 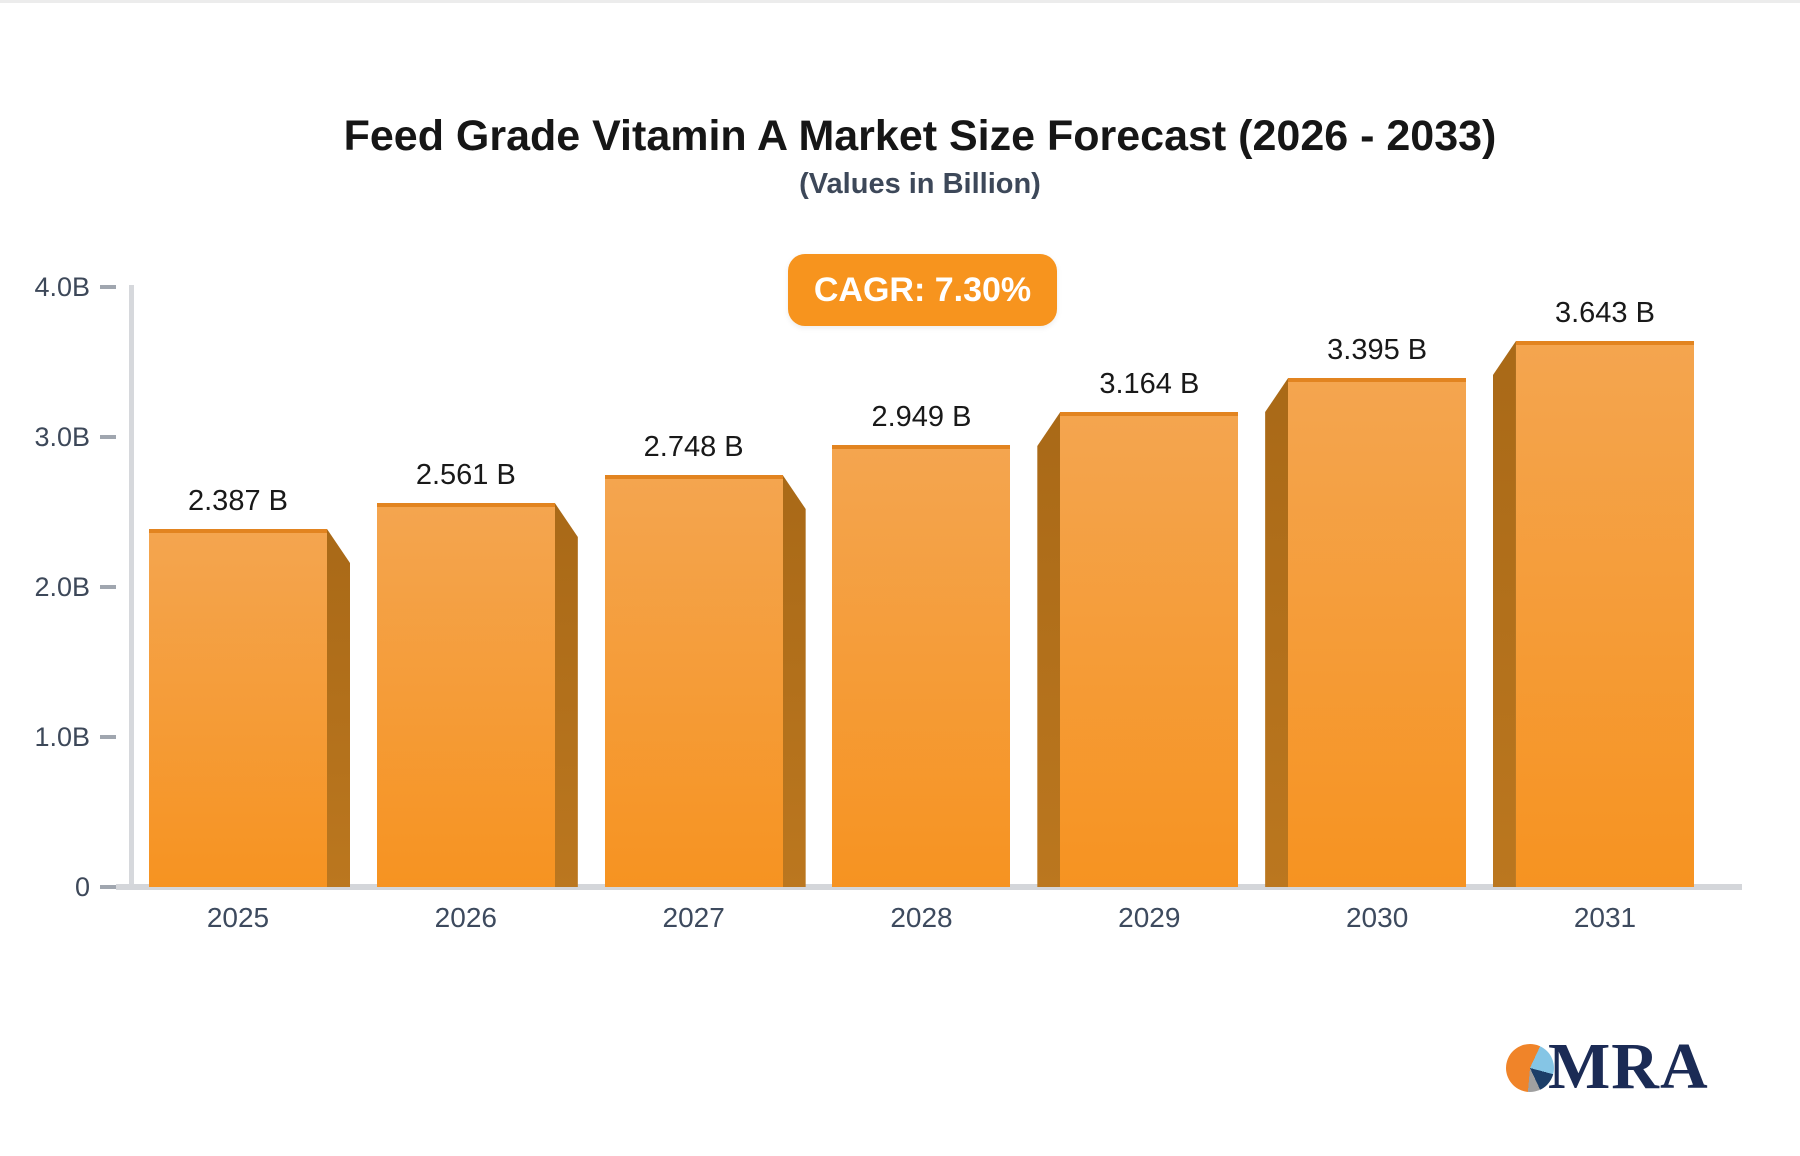 What do you see at coordinates (693, 447) in the screenshot?
I see `value-label-2027: 2.748 B` at bounding box center [693, 447].